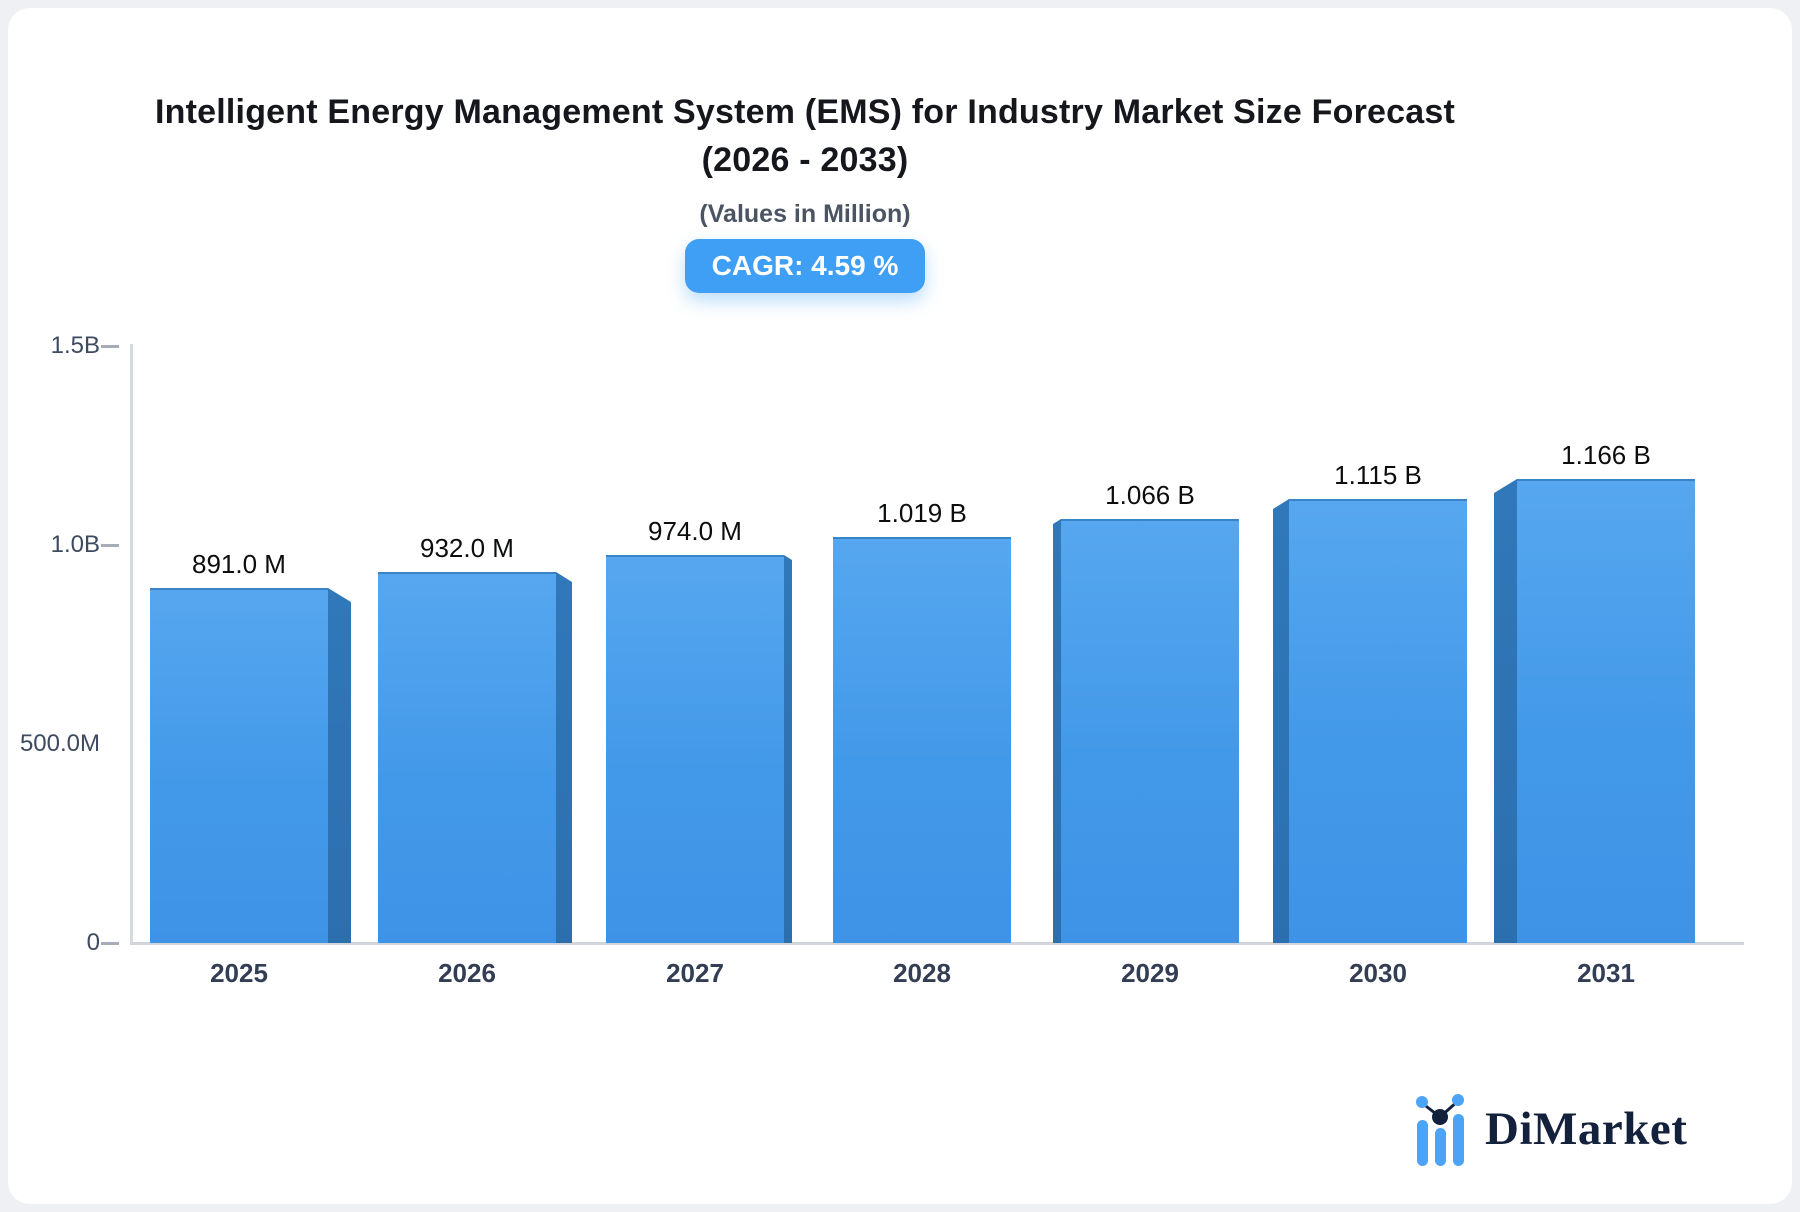 Image resolution: width=1800 pixels, height=1212 pixels. What do you see at coordinates (131, 644) in the screenshot?
I see `y-axis-line` at bounding box center [131, 644].